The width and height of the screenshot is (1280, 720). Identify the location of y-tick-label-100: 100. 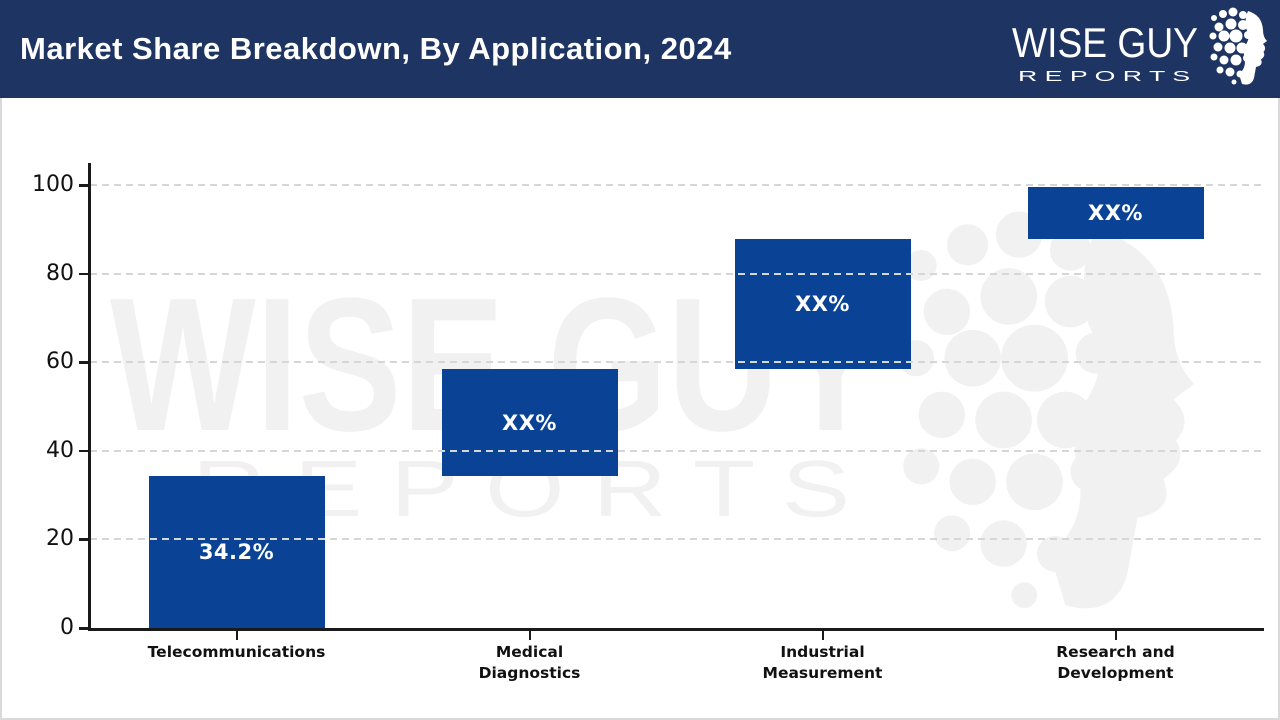
(53, 184).